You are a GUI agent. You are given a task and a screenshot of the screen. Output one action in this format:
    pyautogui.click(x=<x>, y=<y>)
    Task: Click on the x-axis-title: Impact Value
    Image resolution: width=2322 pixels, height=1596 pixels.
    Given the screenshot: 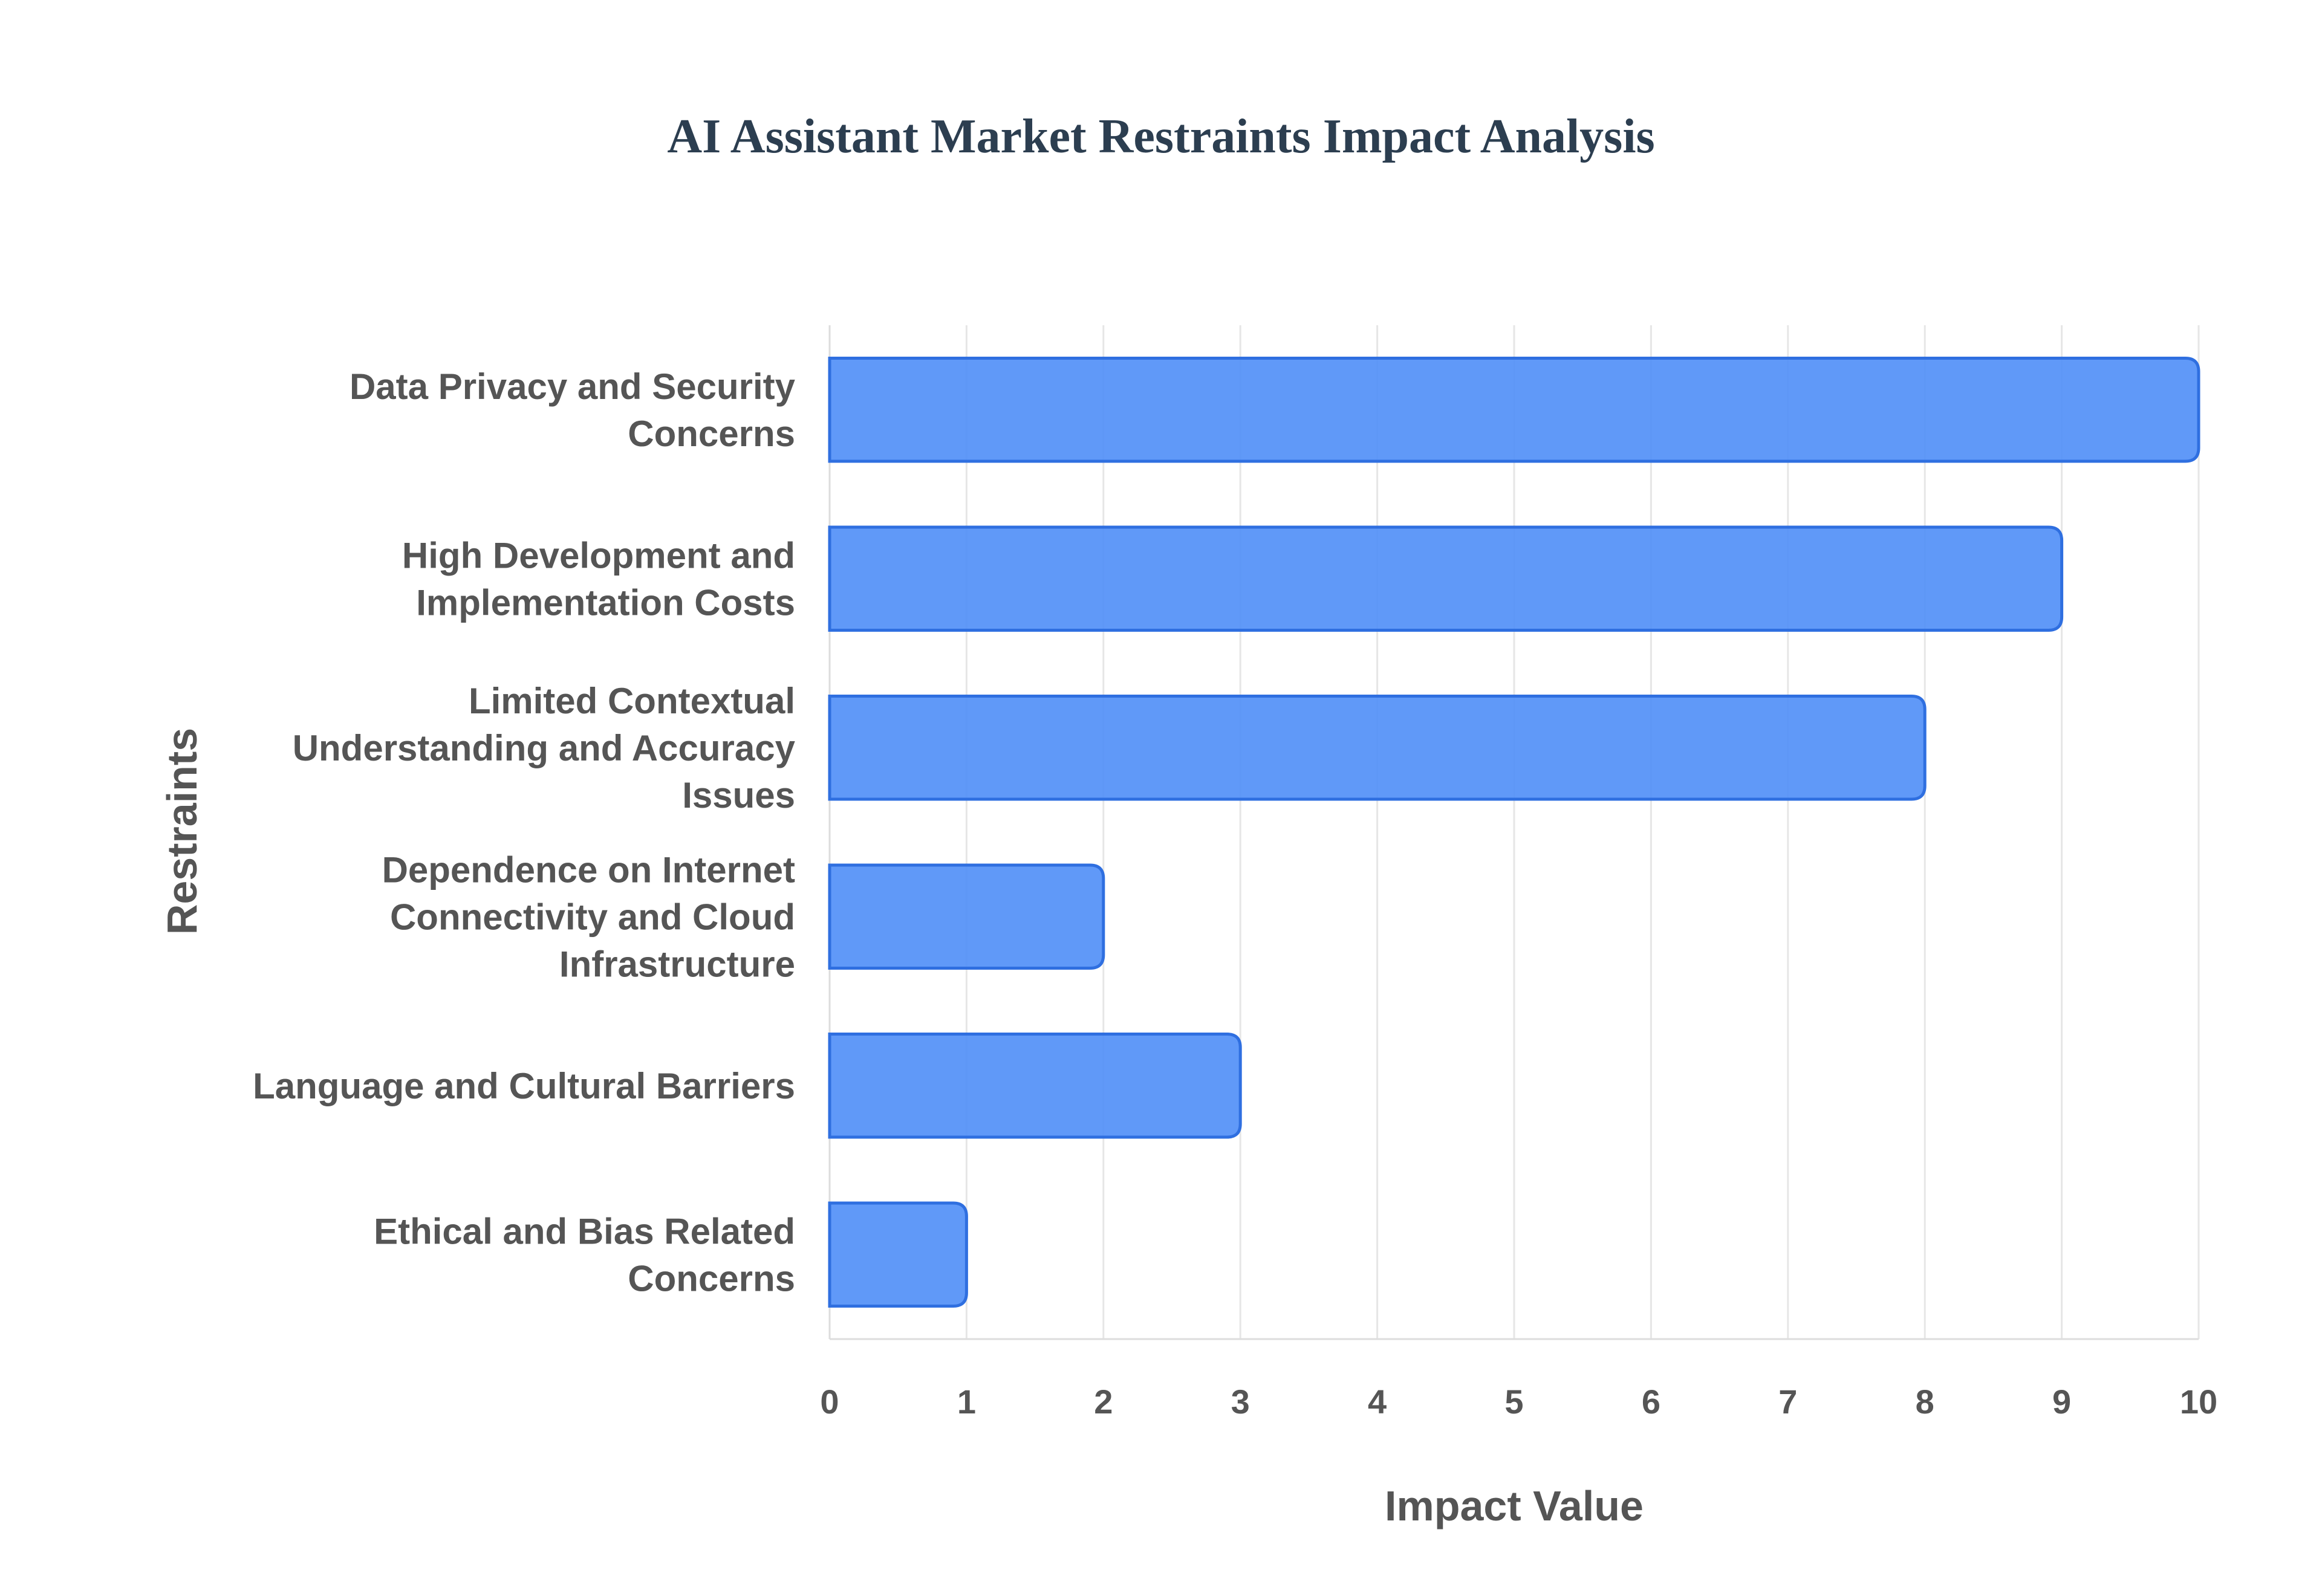 What is the action you would take?
    pyautogui.click(x=1514, y=1505)
    